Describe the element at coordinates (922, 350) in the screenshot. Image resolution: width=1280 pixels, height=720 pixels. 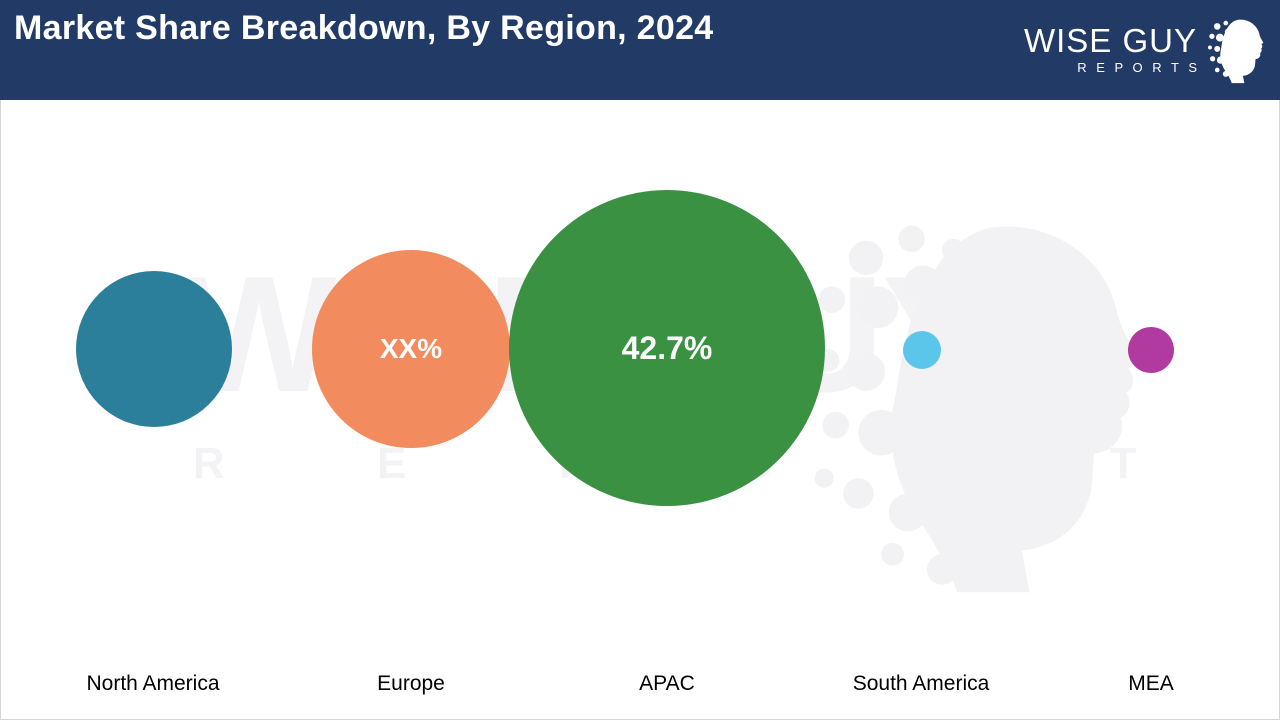
I see `bubble-south-america` at that location.